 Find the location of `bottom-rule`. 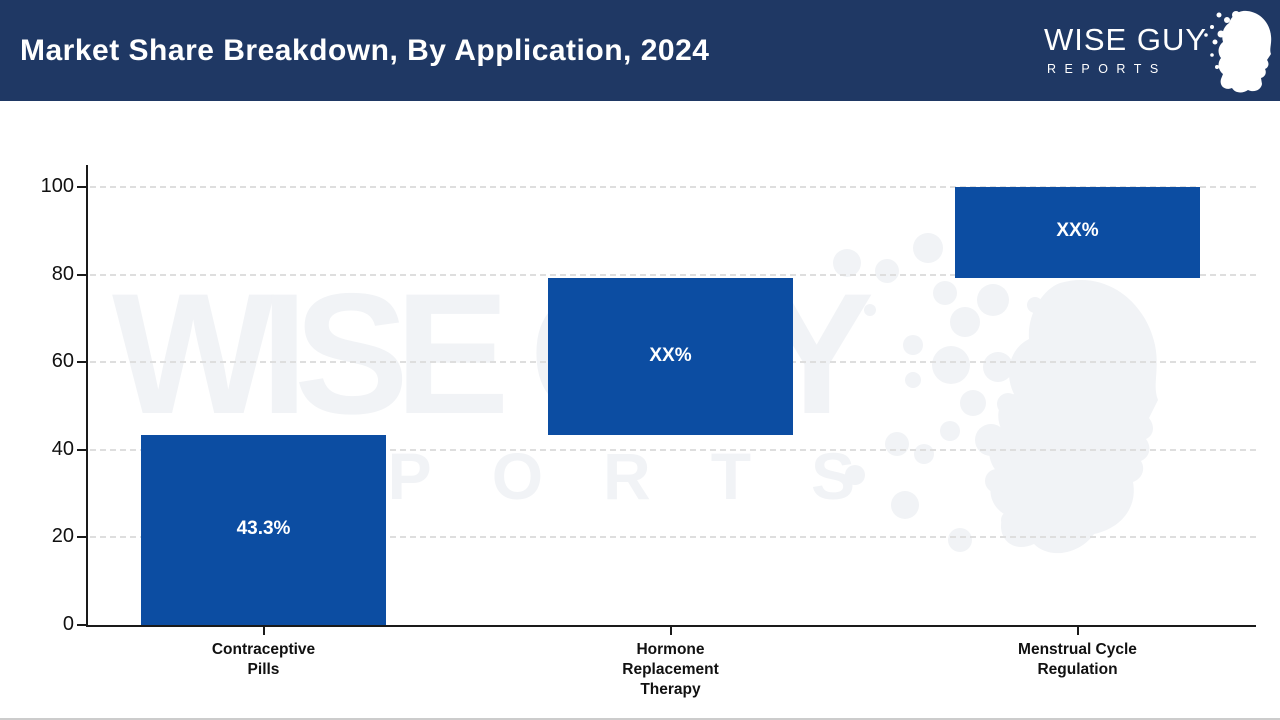

bottom-rule is located at coordinates (640, 719).